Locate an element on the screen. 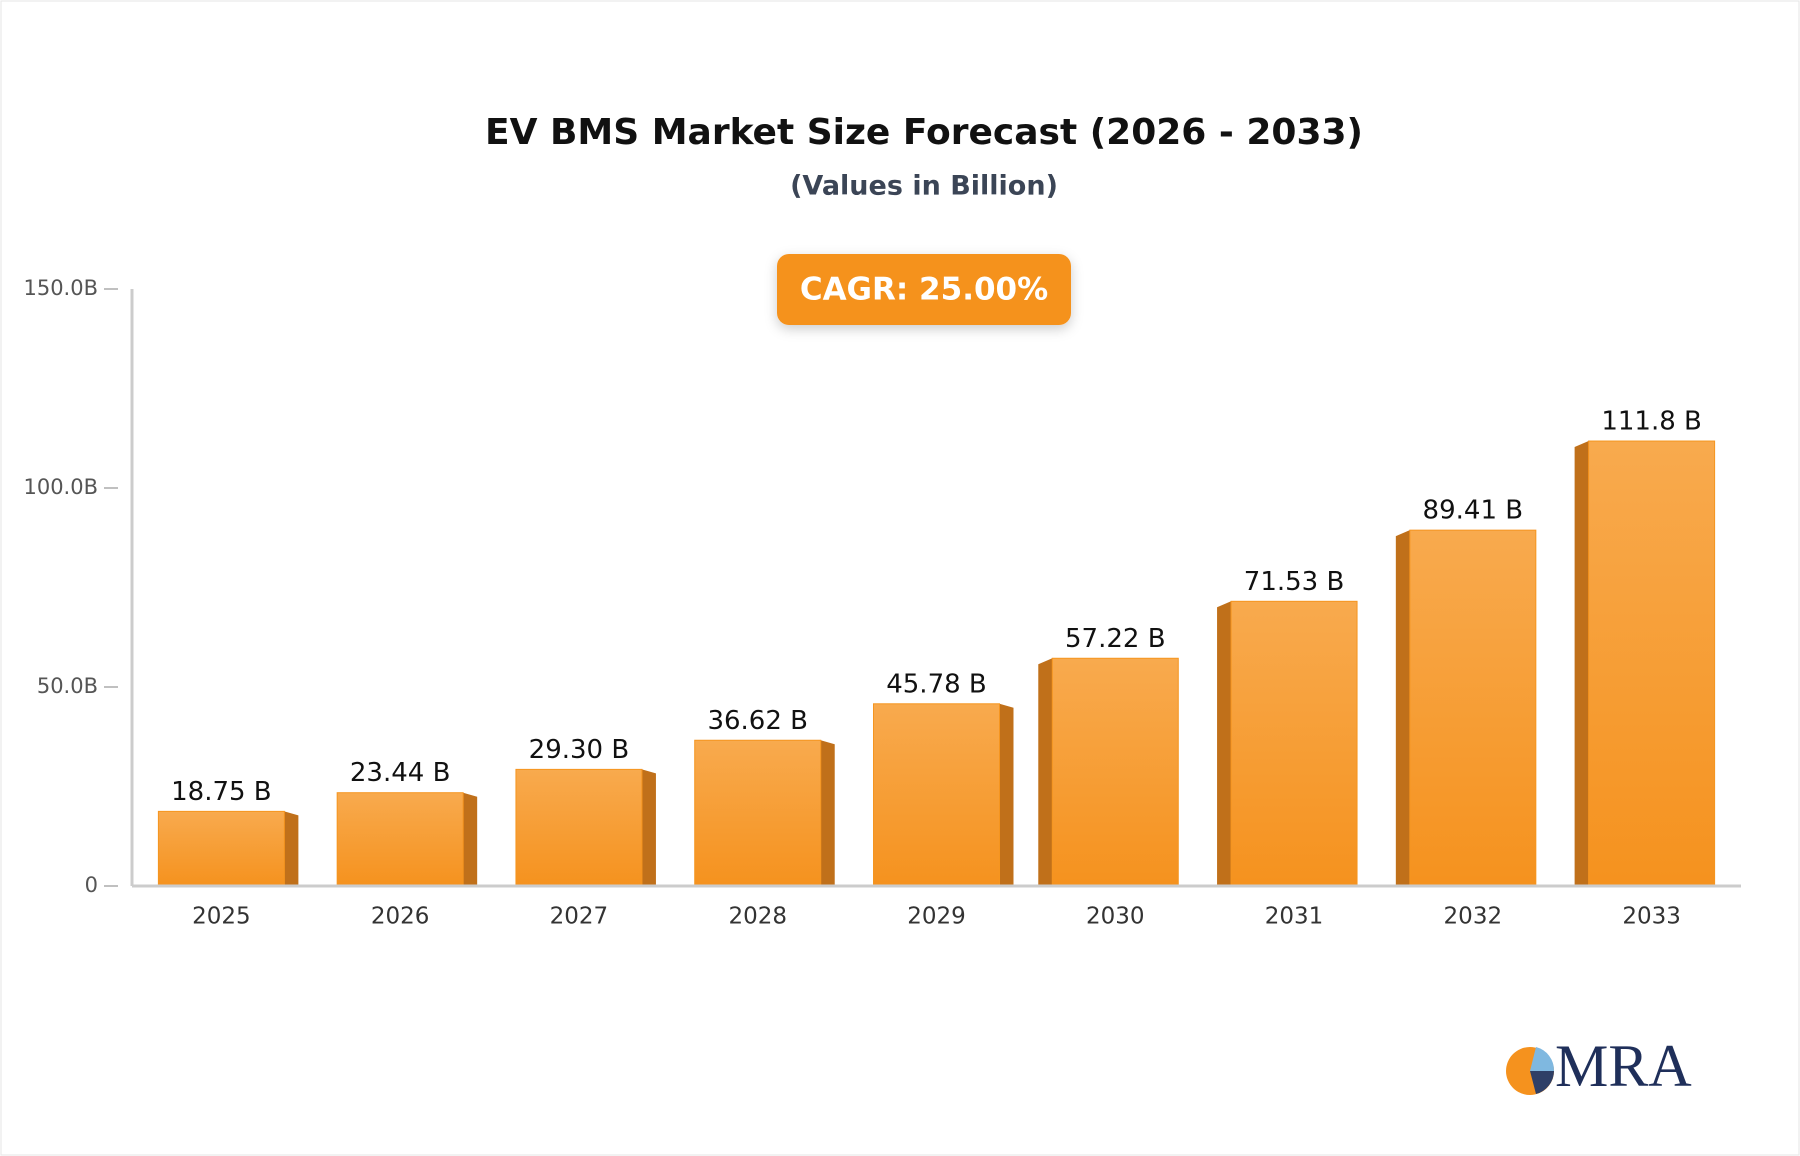 This screenshot has height=1156, width=1800. badge-bg is located at coordinates (924, 289).